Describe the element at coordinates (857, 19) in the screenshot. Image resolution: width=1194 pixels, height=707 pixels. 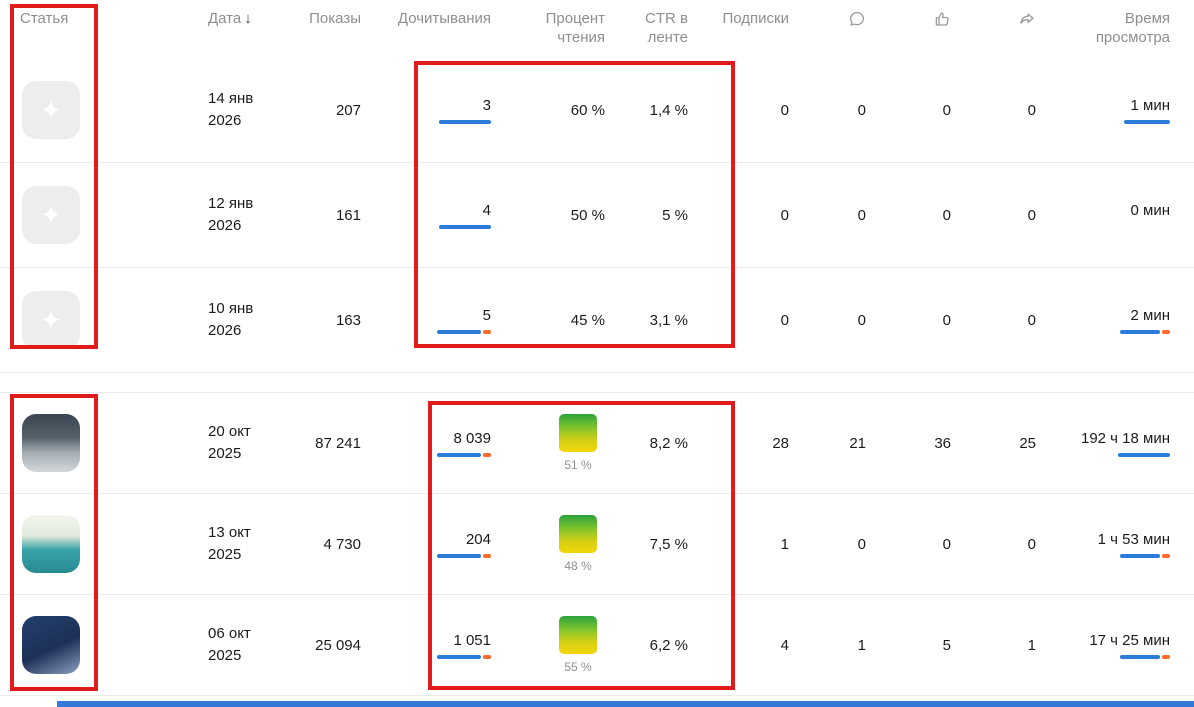
I see `comment-icon` at that location.